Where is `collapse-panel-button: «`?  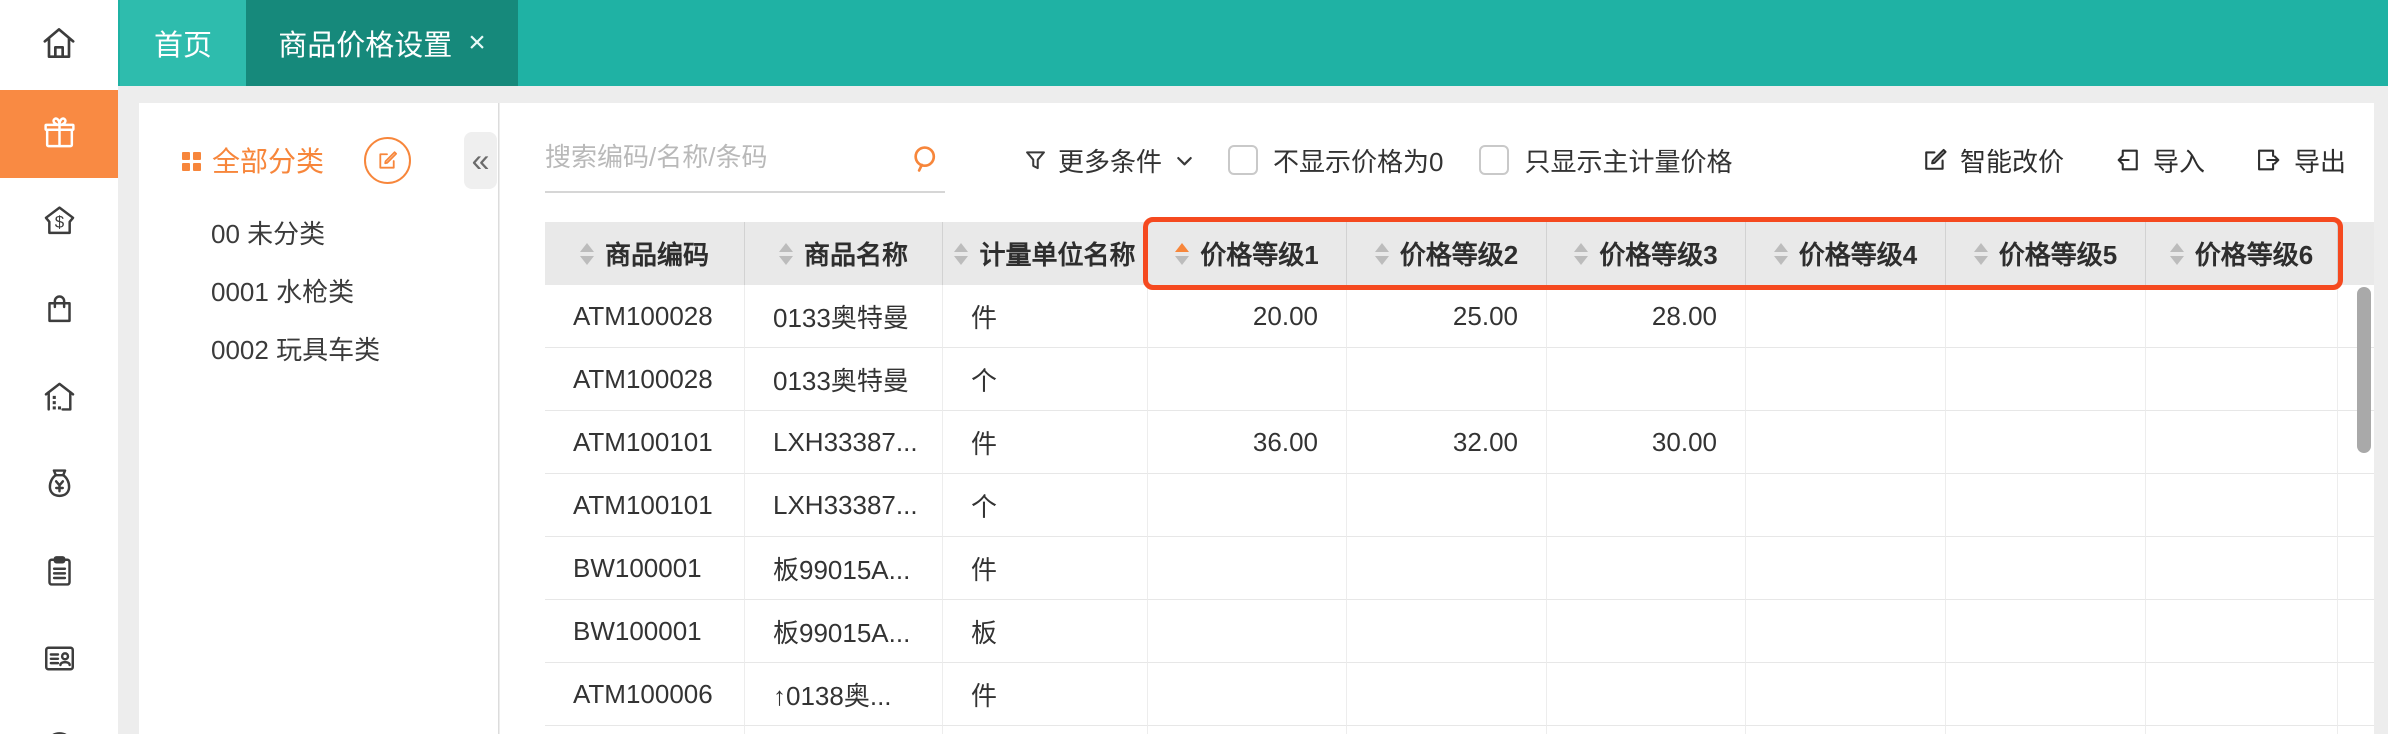
collapse-panel-button: « is located at coordinates (480, 160).